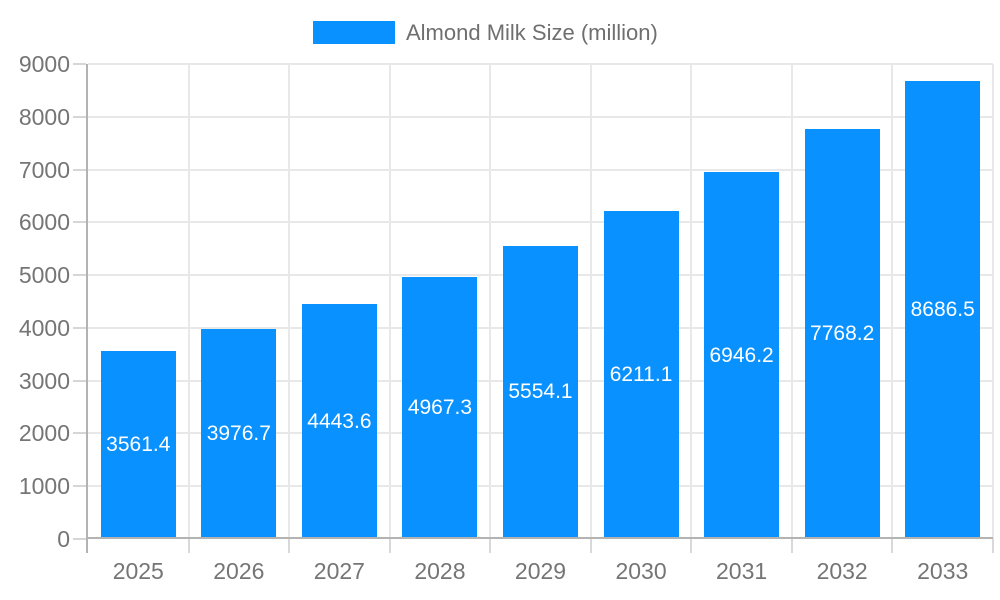 The height and width of the screenshot is (600, 1000). Describe the element at coordinates (532, 32) in the screenshot. I see `legend-label: Almond Milk Size (million)` at that location.